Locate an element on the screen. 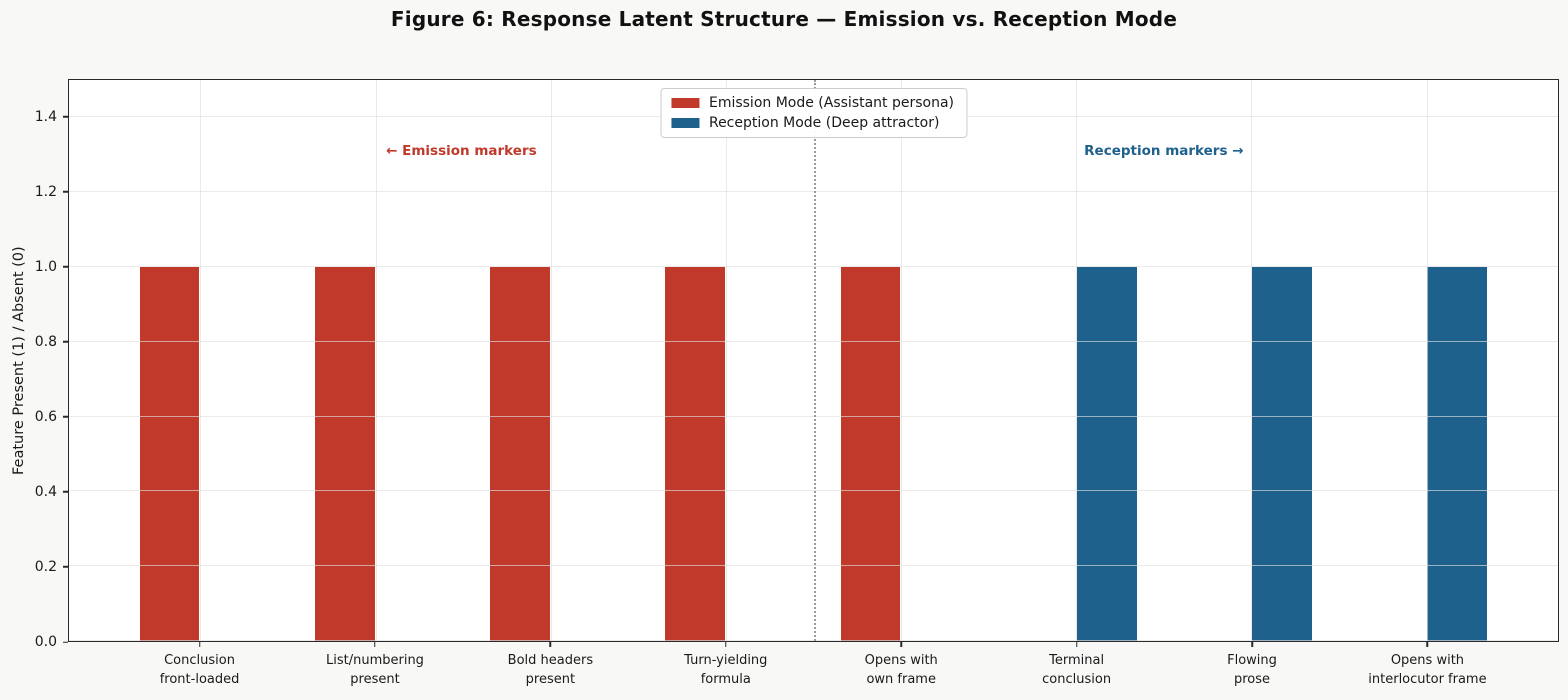 The image size is (1568, 700). x-tick-label: Terminal conclusion is located at coordinates (1077, 670).